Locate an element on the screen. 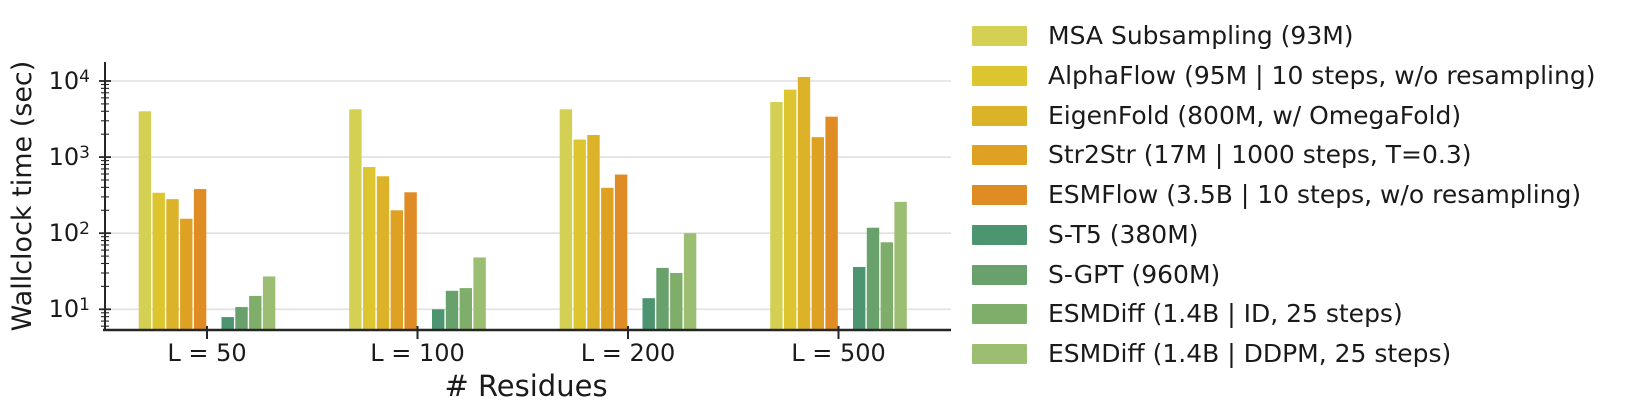  x-axis-title: # Residues is located at coordinates (526, 386).